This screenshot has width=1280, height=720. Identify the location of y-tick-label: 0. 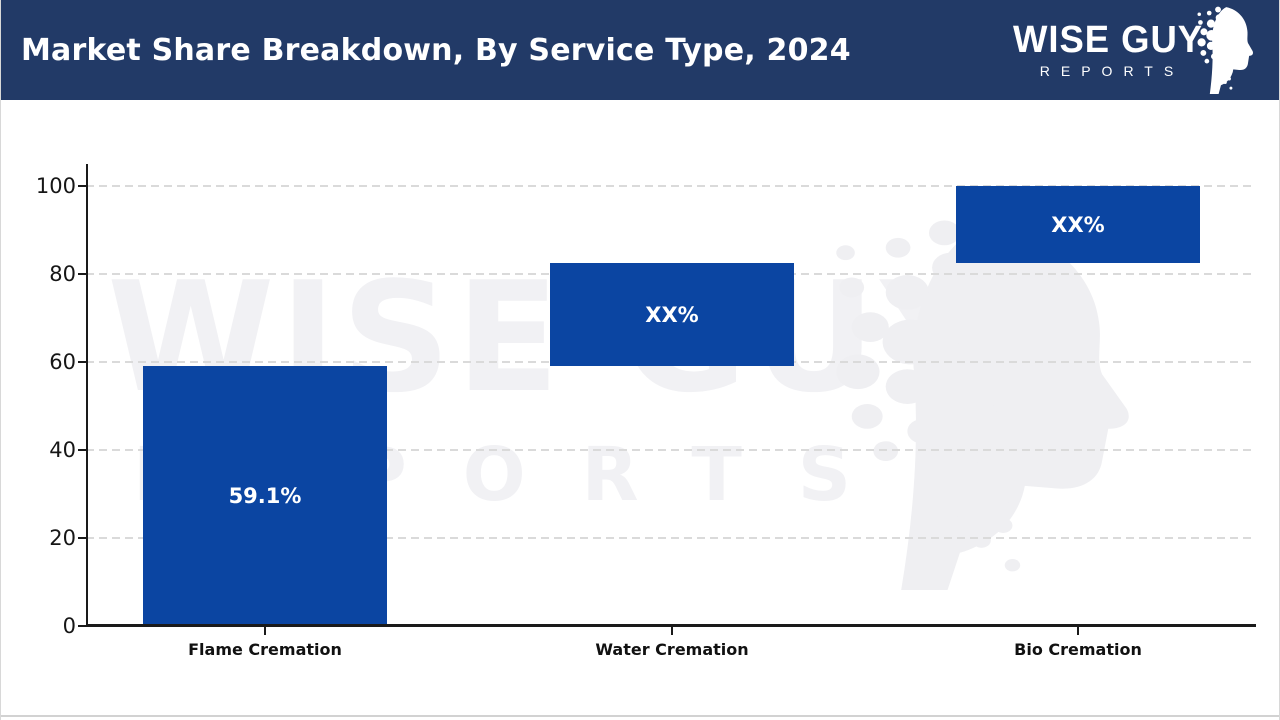
(69, 625).